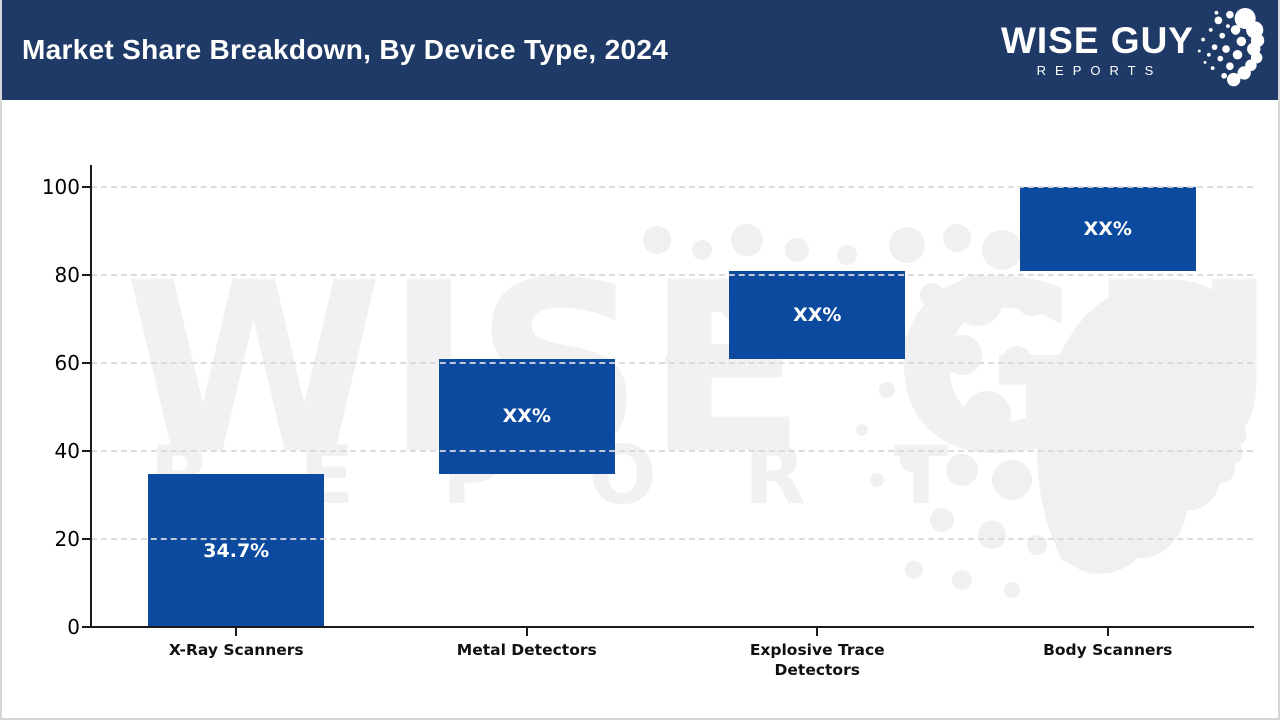  What do you see at coordinates (60, 187) in the screenshot?
I see `y-tick-label: 100` at bounding box center [60, 187].